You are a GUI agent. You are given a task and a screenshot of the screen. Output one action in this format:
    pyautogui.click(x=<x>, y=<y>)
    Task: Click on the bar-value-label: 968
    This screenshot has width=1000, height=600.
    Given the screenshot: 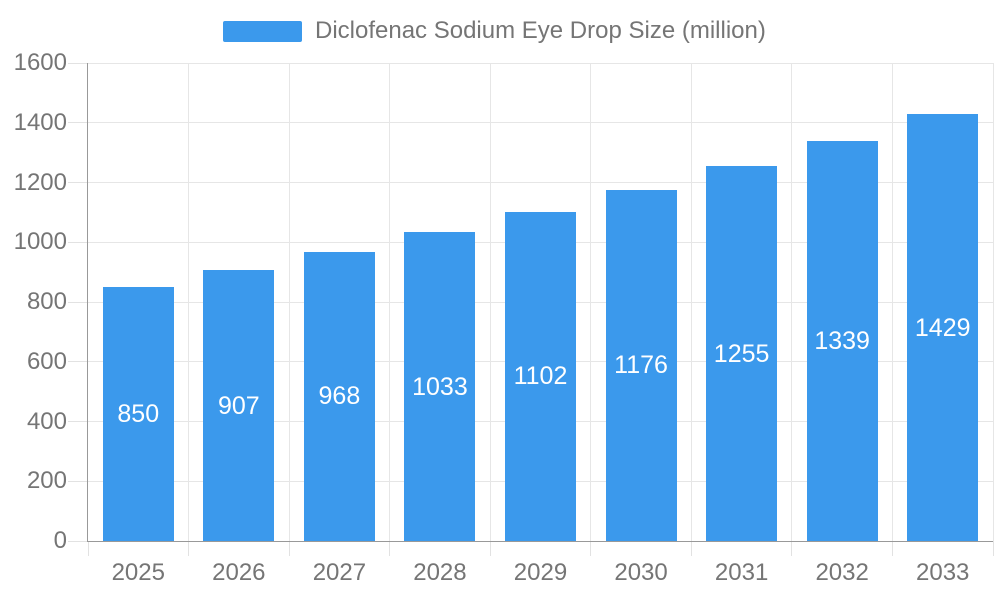 What is the action you would take?
    pyautogui.click(x=339, y=396)
    